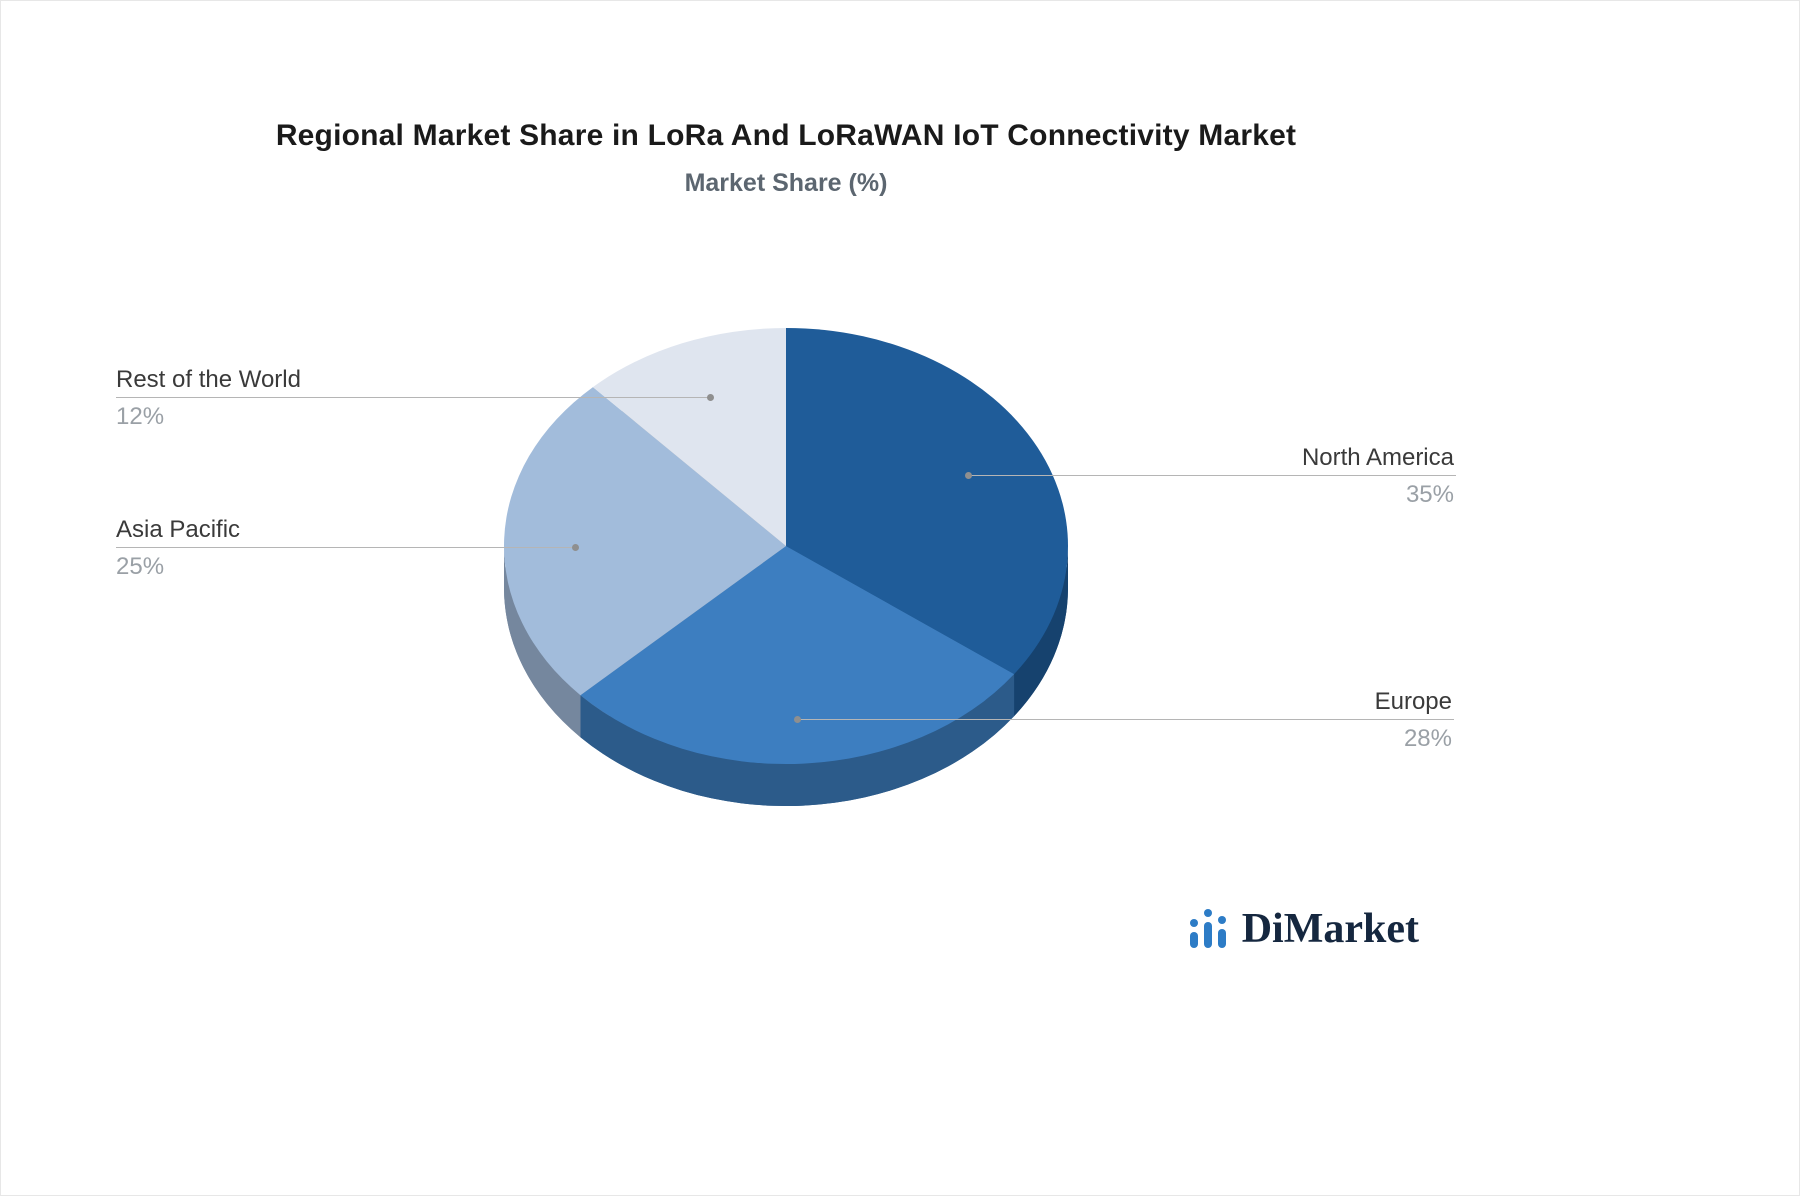 This screenshot has height=1196, width=1800. I want to click on leader-dot-europe, so click(797, 719).